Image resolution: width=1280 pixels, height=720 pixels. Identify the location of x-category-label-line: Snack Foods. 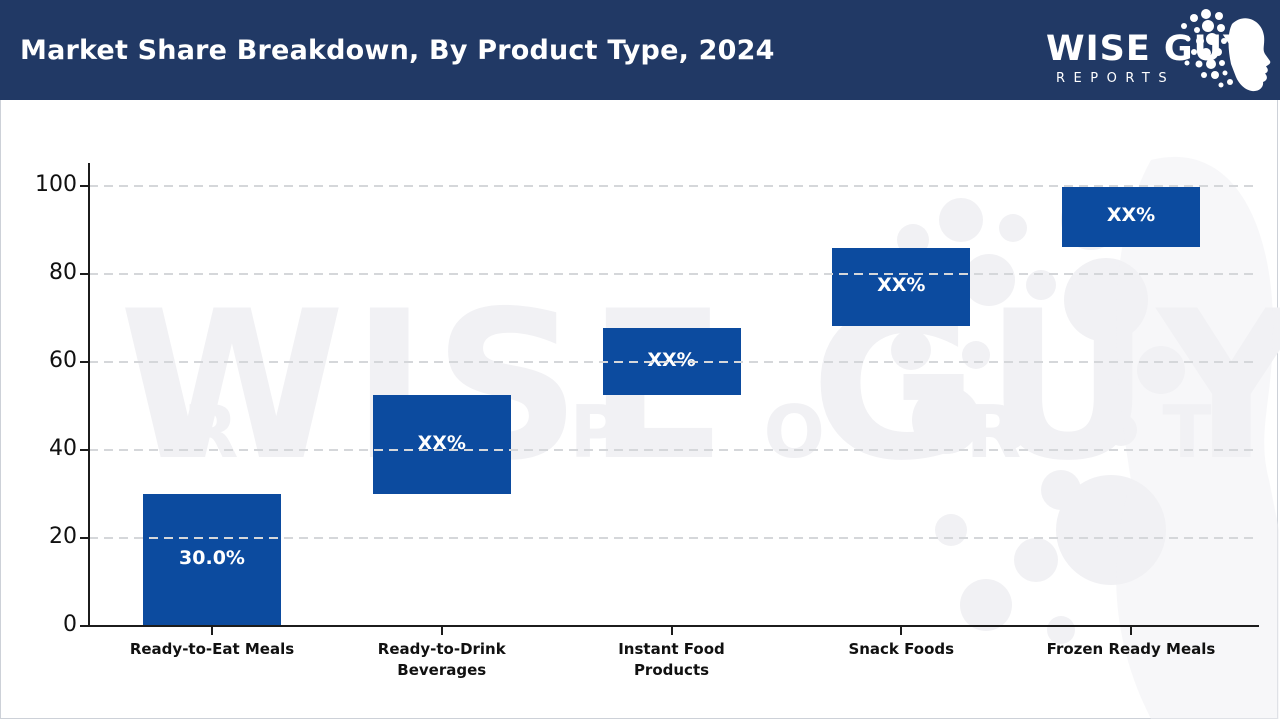
(901, 649).